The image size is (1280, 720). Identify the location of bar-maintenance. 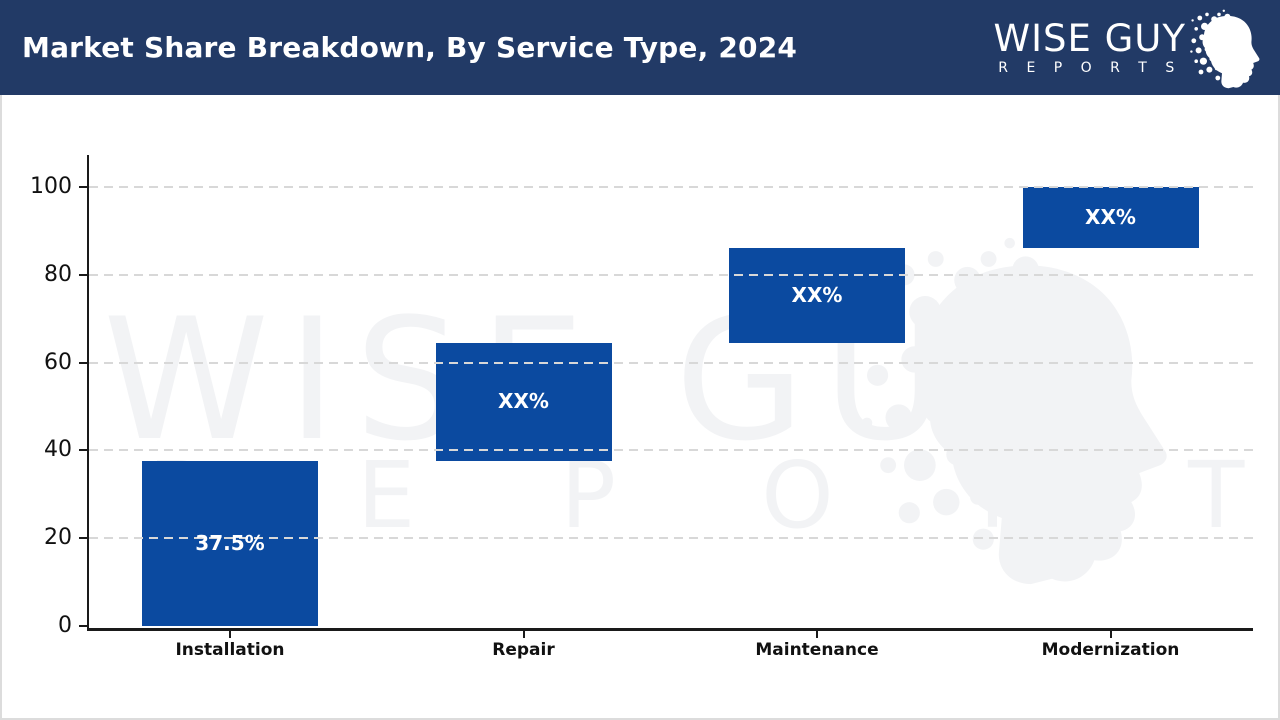
(817, 295).